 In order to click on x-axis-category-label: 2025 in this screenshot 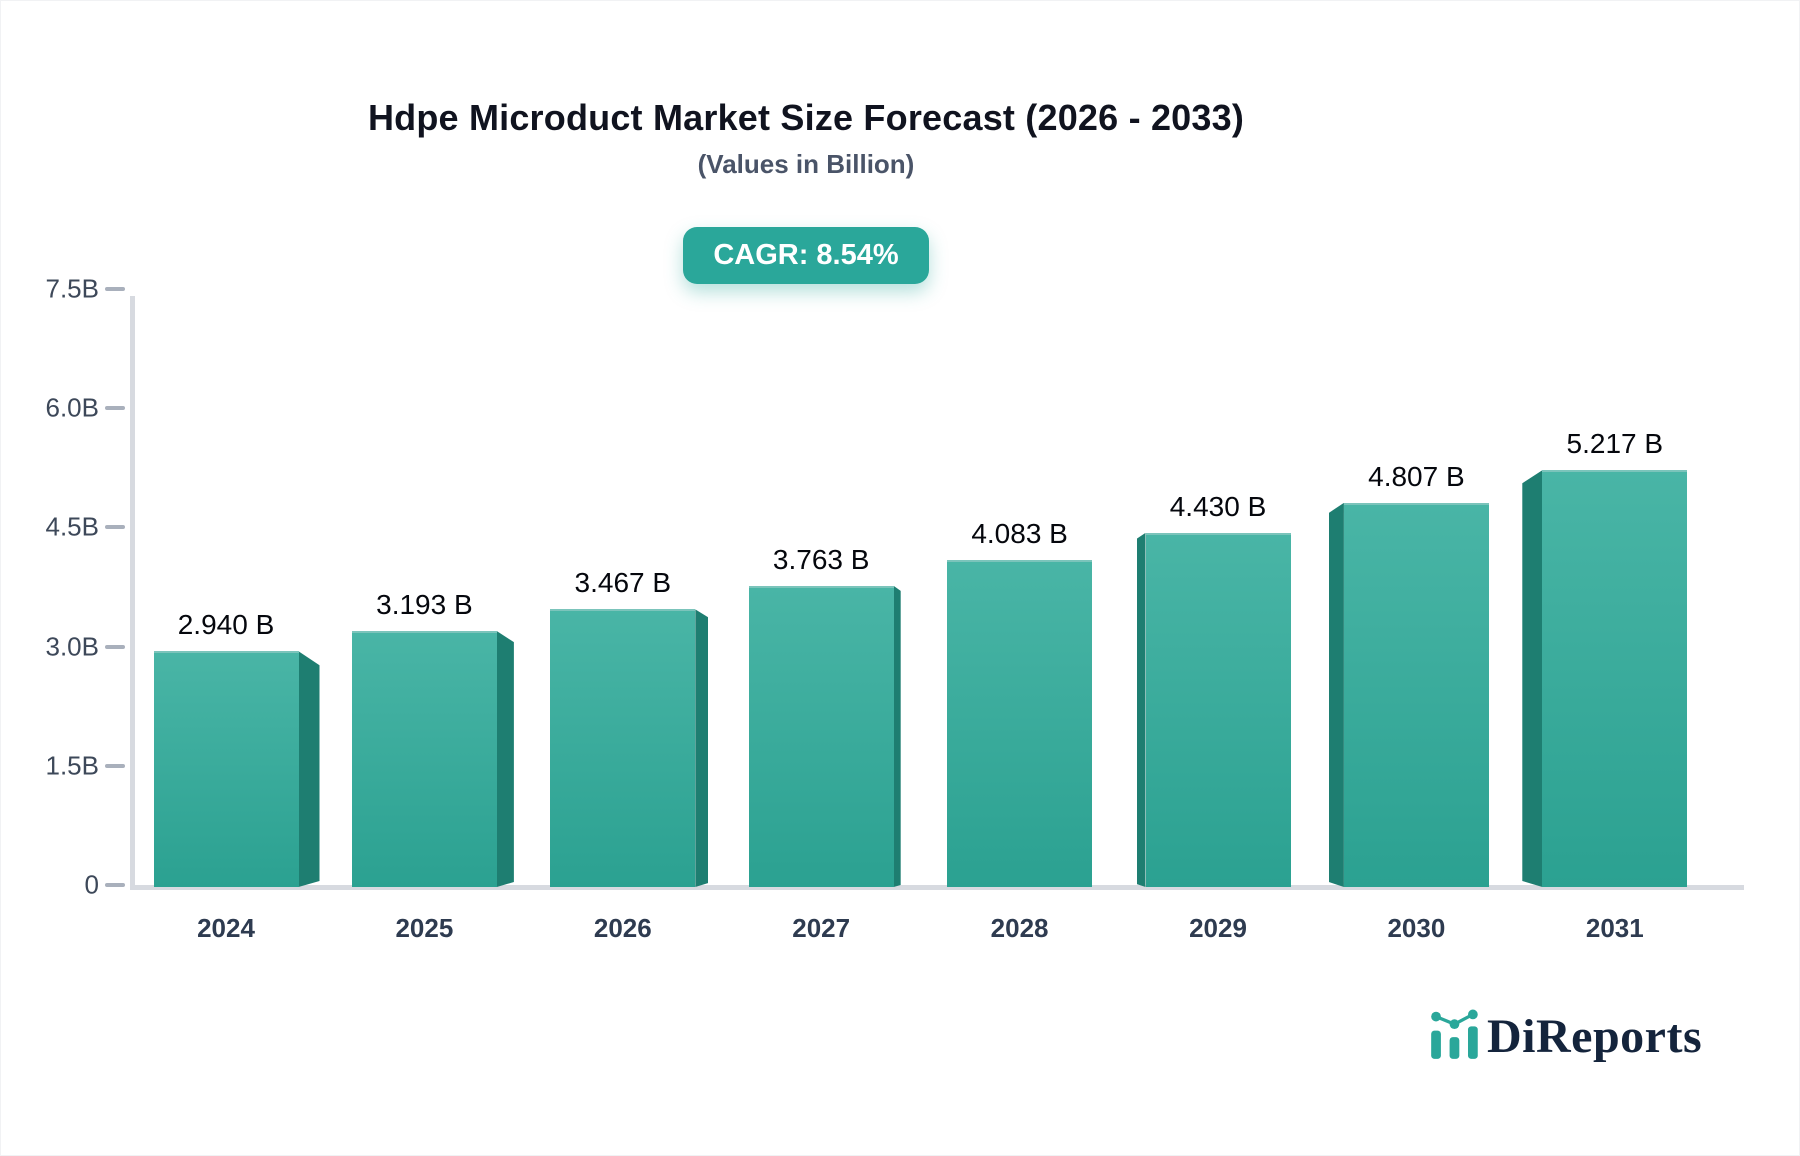, I will do `click(424, 928)`.